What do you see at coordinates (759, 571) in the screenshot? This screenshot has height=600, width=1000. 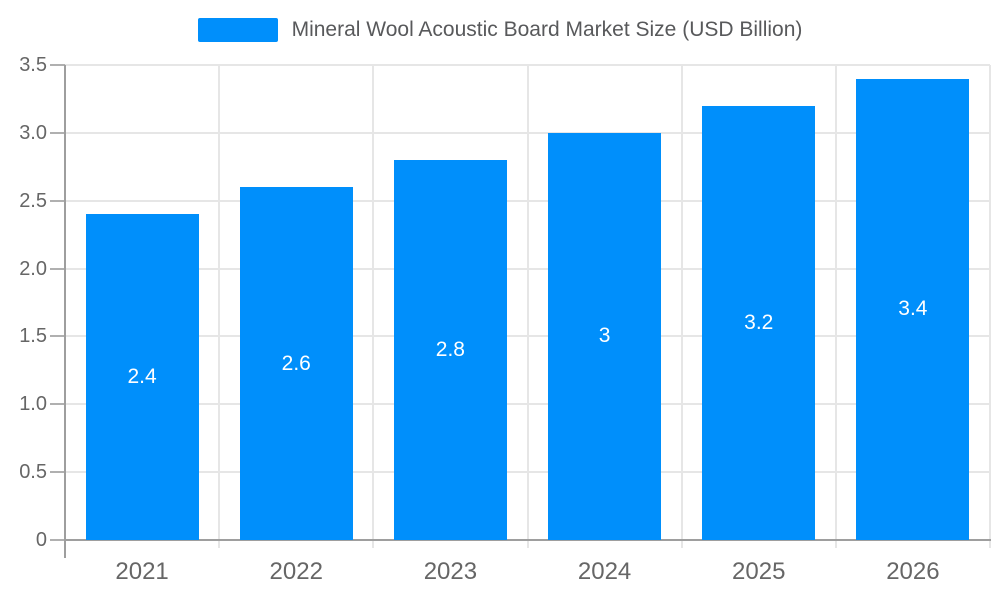 I see `x-tick-label: 2025` at bounding box center [759, 571].